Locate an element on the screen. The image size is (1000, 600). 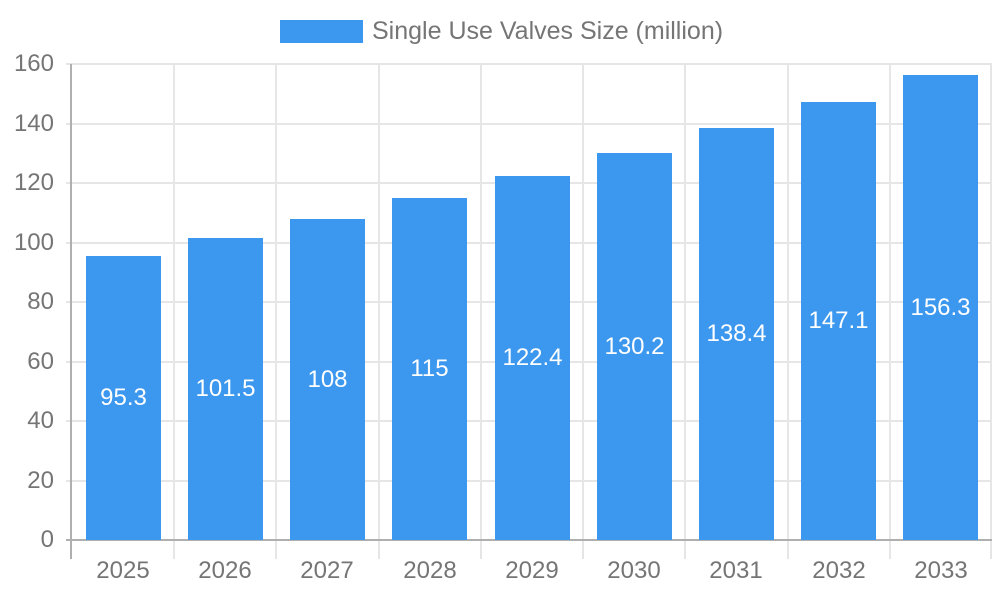
y-axis-tick-label: 120 is located at coordinates (33, 182).